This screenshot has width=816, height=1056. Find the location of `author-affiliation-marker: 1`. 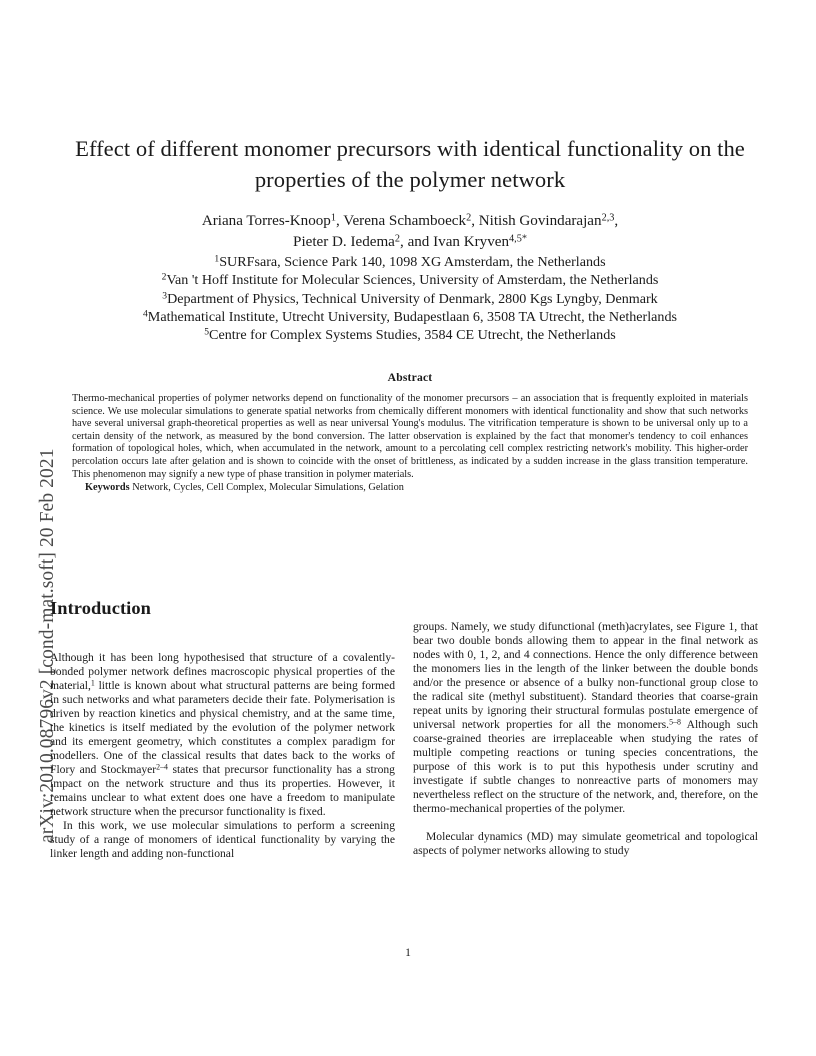

author-affiliation-marker: 1 is located at coordinates (333, 218).